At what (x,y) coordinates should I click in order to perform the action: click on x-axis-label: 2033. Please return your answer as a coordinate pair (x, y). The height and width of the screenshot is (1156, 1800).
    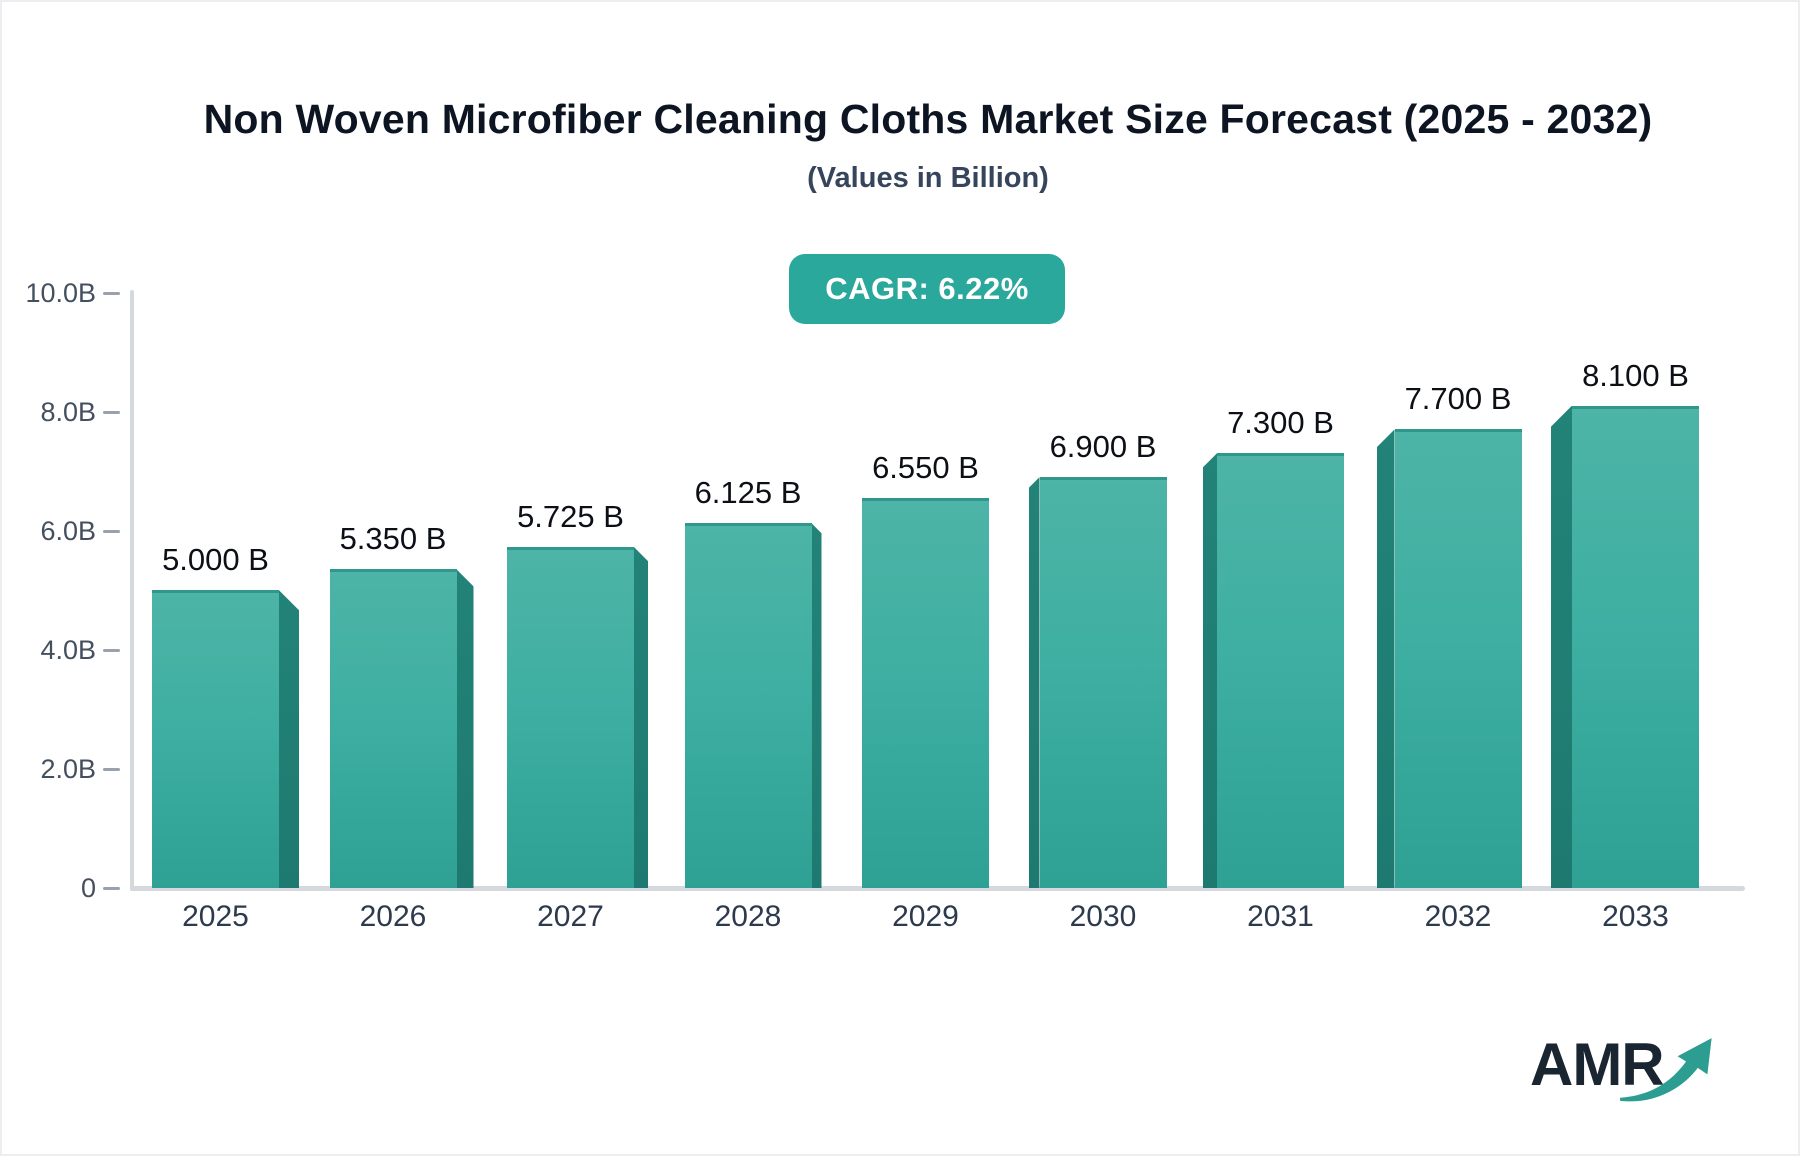
    Looking at the image, I should click on (1635, 916).